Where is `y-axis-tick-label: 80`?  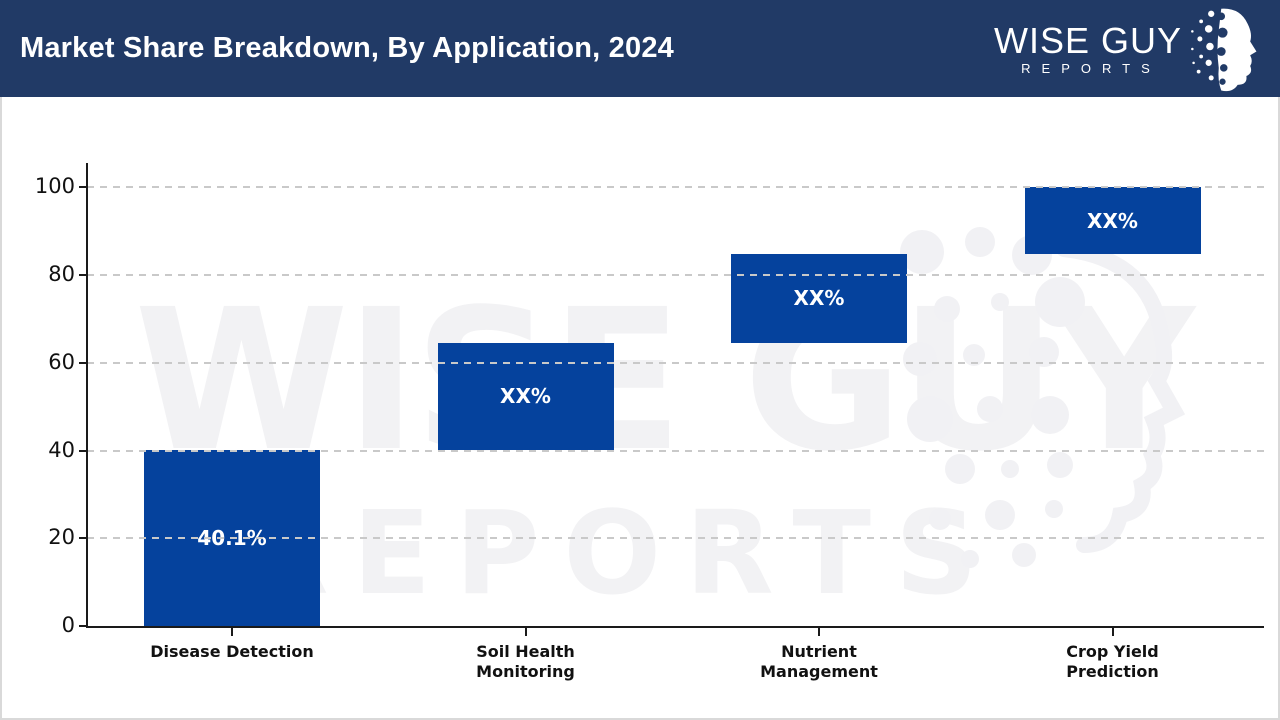 y-axis-tick-label: 80 is located at coordinates (61, 274).